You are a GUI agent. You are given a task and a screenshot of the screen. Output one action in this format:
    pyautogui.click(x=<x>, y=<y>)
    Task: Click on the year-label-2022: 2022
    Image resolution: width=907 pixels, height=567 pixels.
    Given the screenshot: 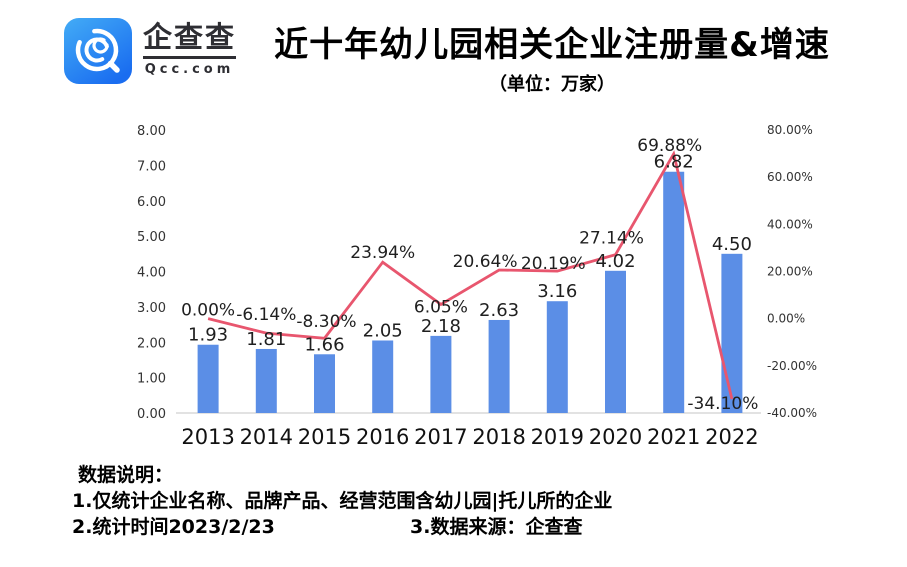 What is the action you would take?
    pyautogui.click(x=731, y=437)
    